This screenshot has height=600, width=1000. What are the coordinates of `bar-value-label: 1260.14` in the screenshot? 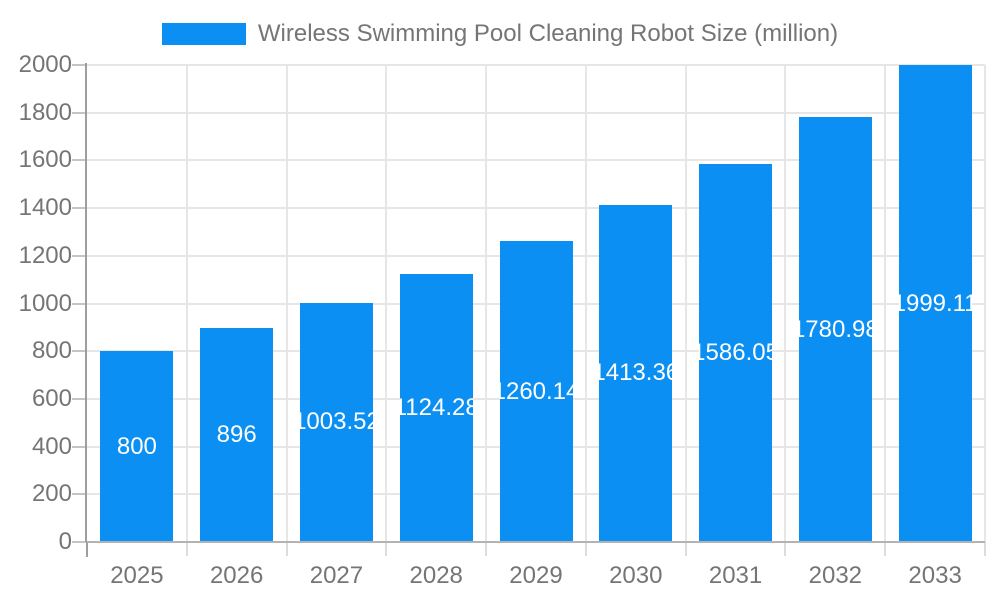 It's located at (536, 391).